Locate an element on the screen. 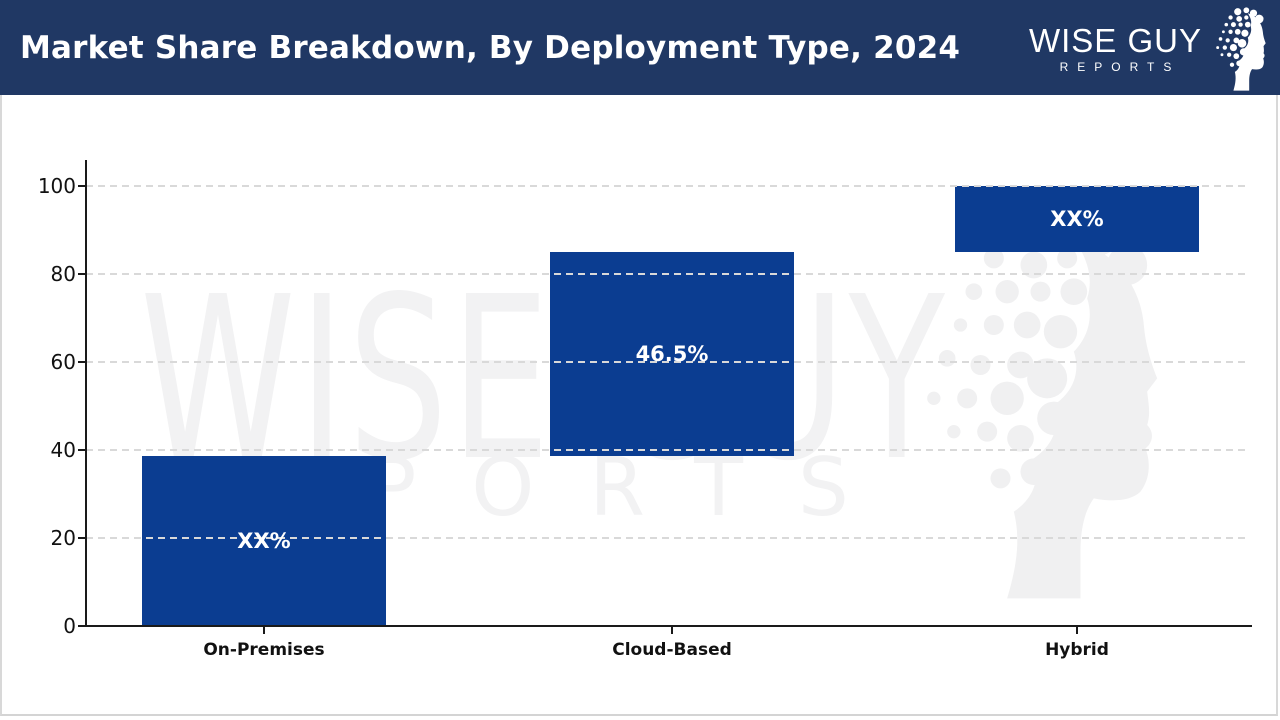  x-category-label: Cloud-Based is located at coordinates (672, 650).